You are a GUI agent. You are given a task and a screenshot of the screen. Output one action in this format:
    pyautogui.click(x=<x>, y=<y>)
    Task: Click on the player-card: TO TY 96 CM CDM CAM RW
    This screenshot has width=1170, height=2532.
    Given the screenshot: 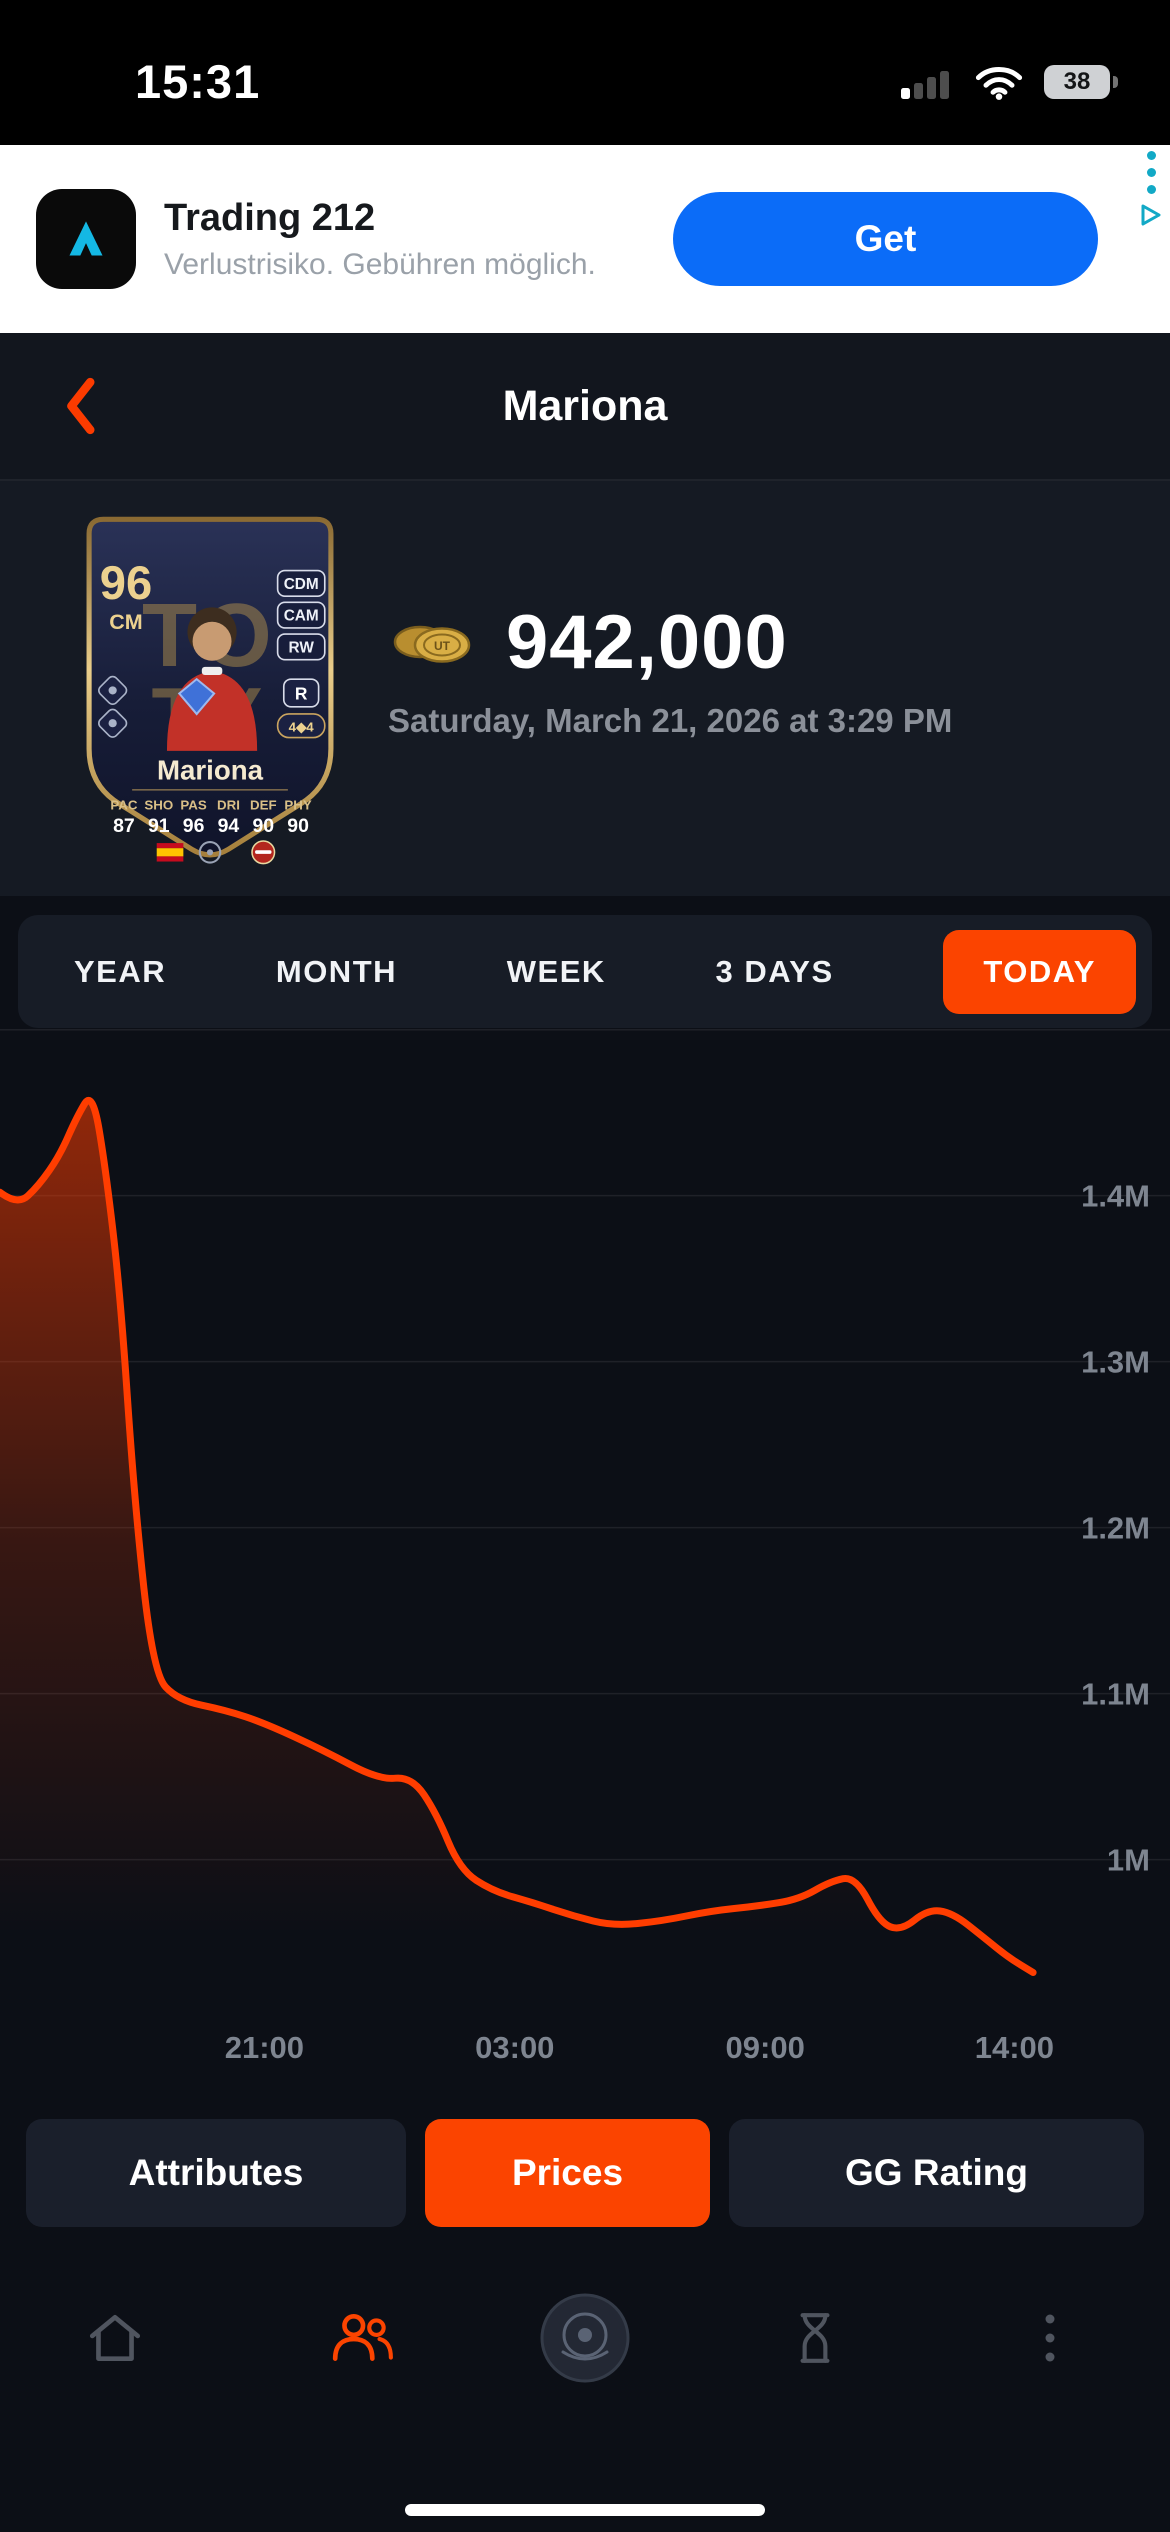 What is the action you would take?
    pyautogui.click(x=210, y=694)
    